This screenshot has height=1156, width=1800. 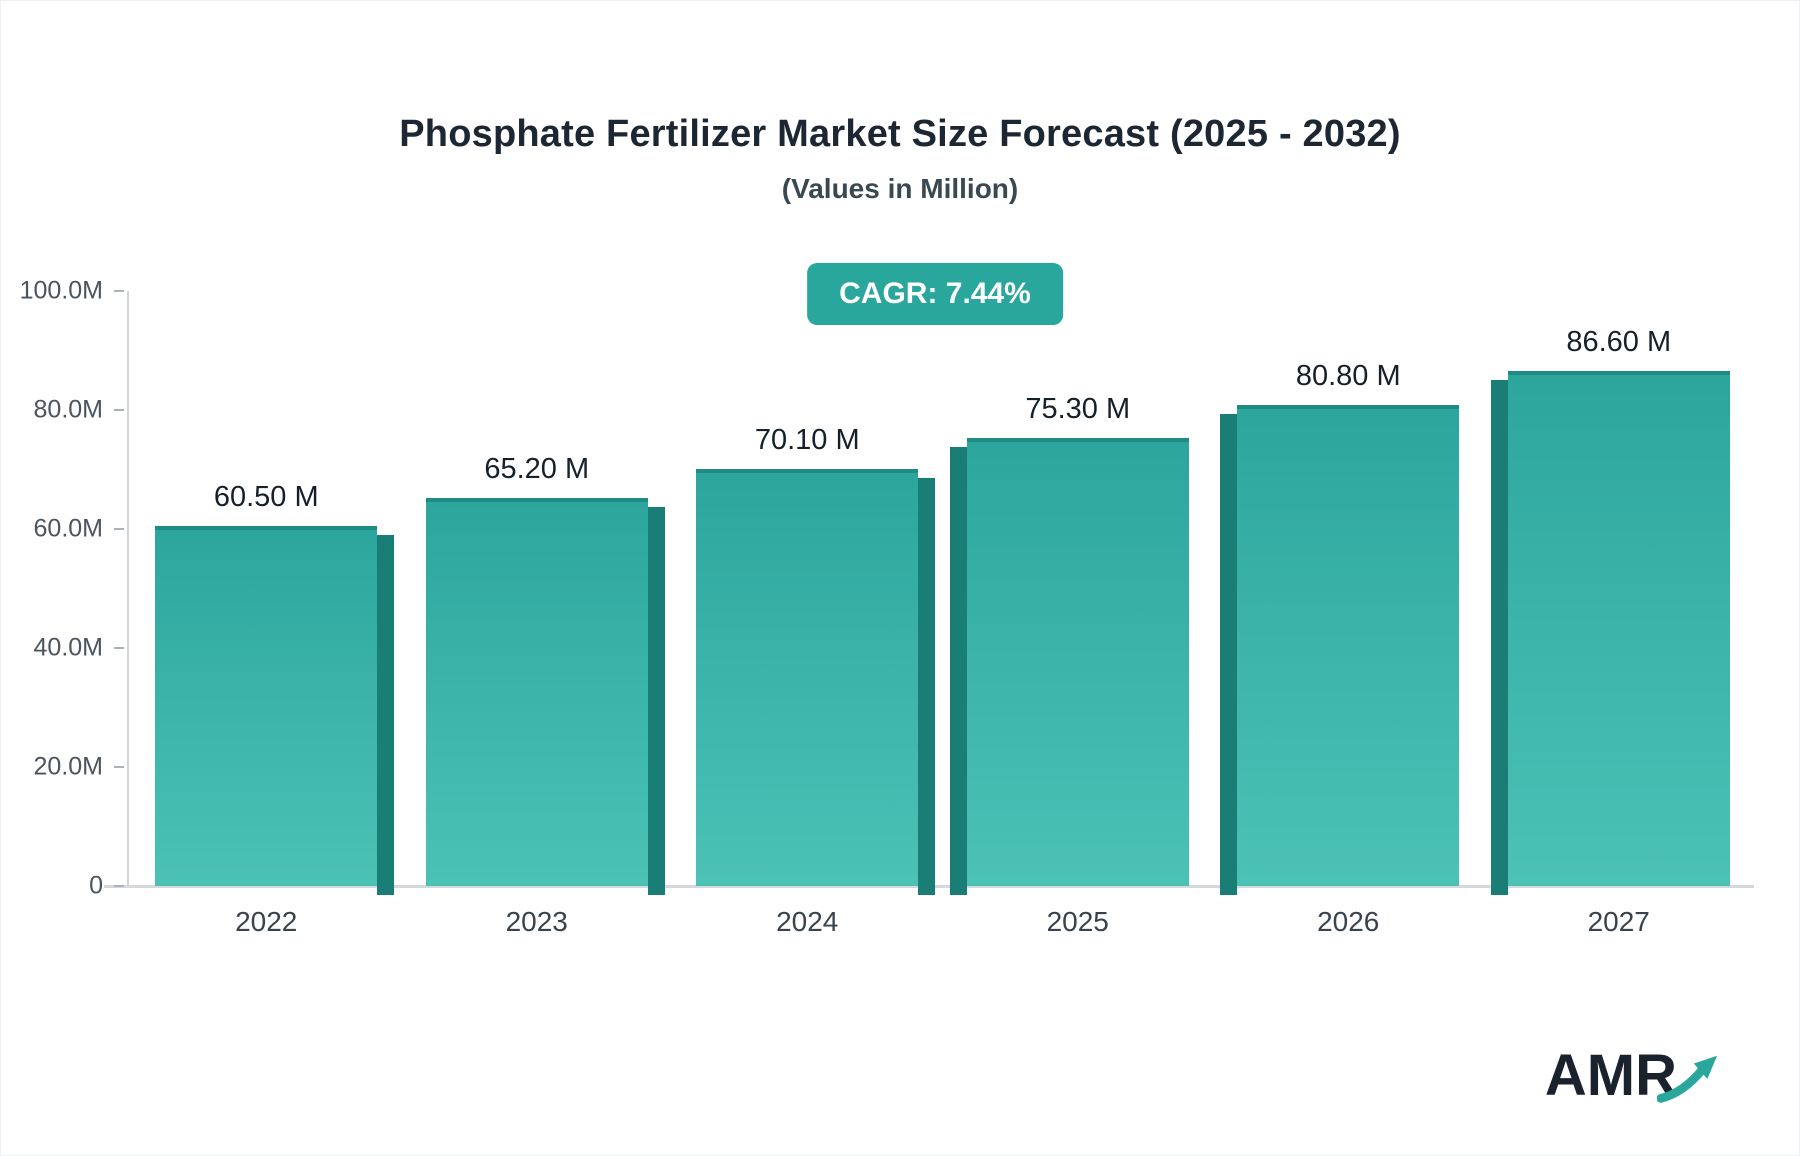 I want to click on y-tick-label: 60.0M, so click(x=68, y=528).